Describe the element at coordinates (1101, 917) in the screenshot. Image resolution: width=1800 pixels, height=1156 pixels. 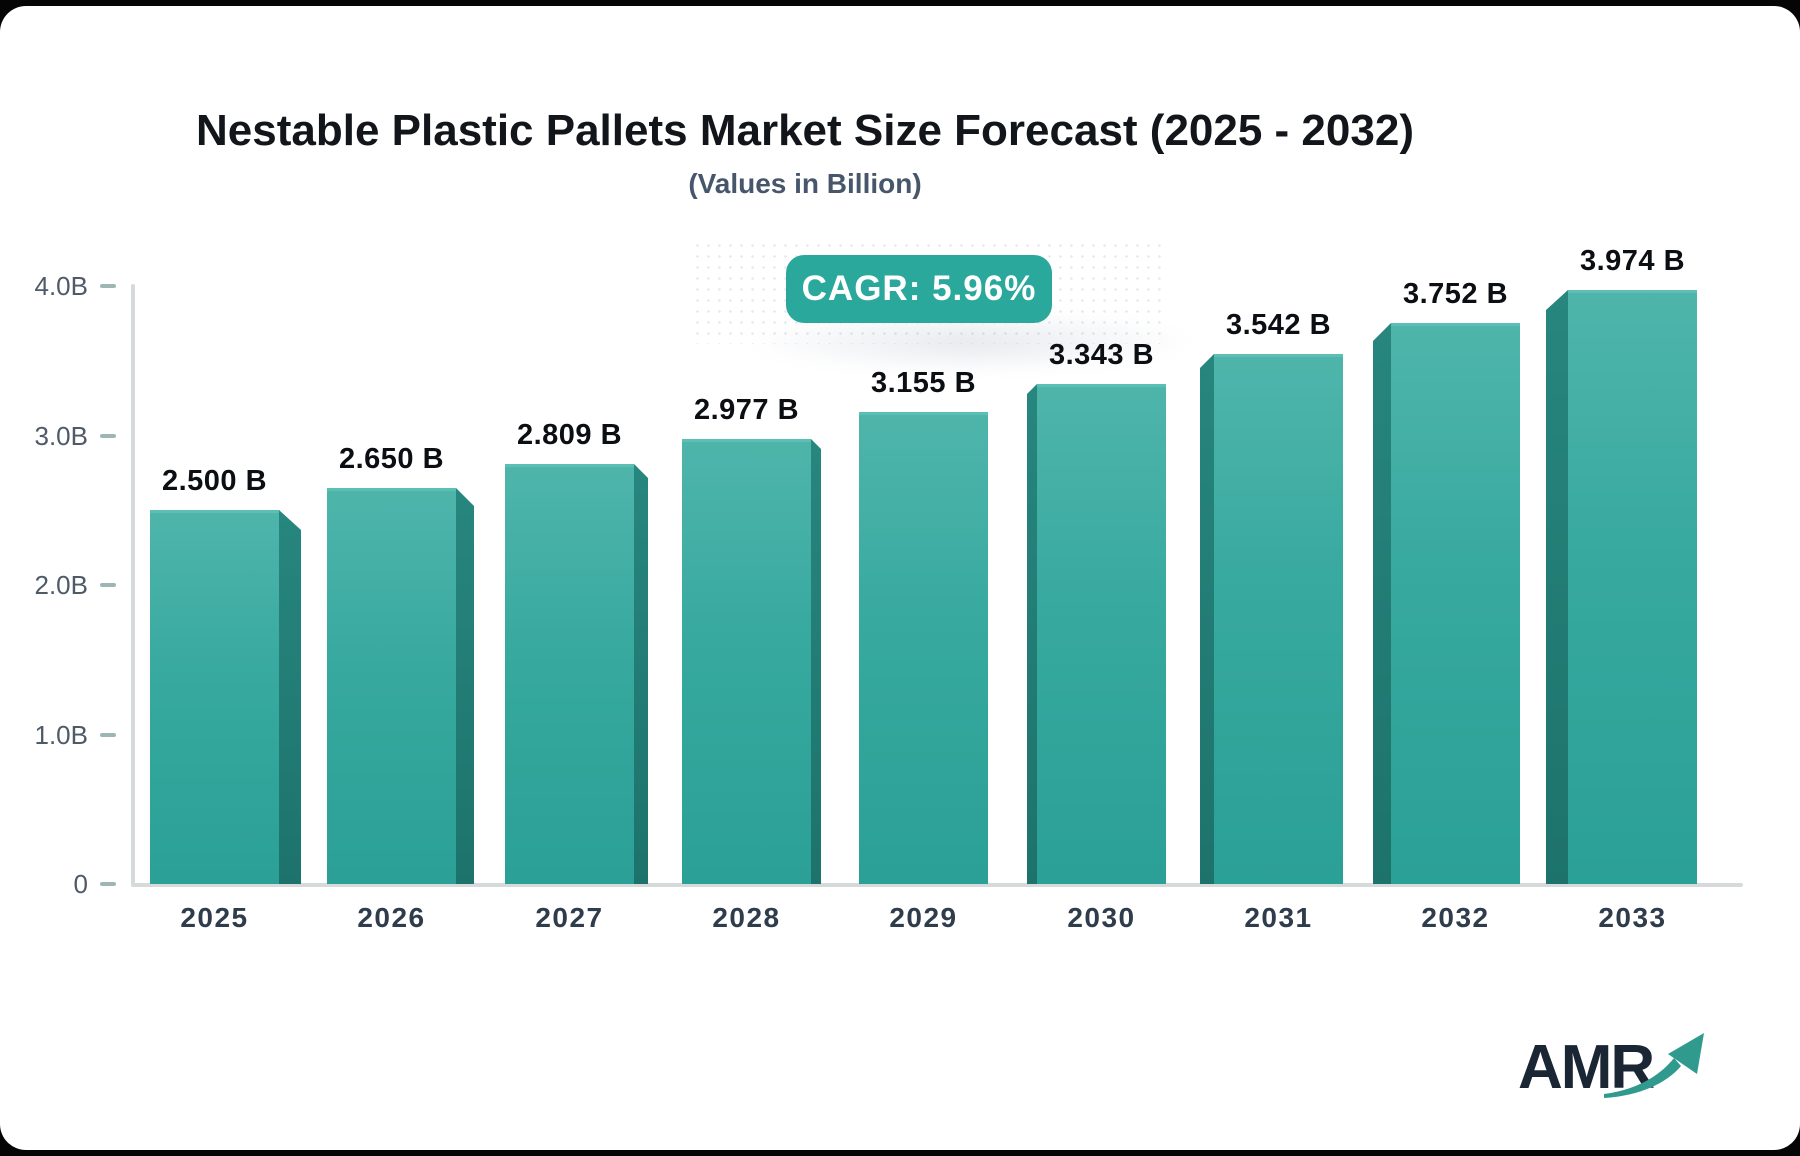
I see `x-axis-label-2030: 2030` at that location.